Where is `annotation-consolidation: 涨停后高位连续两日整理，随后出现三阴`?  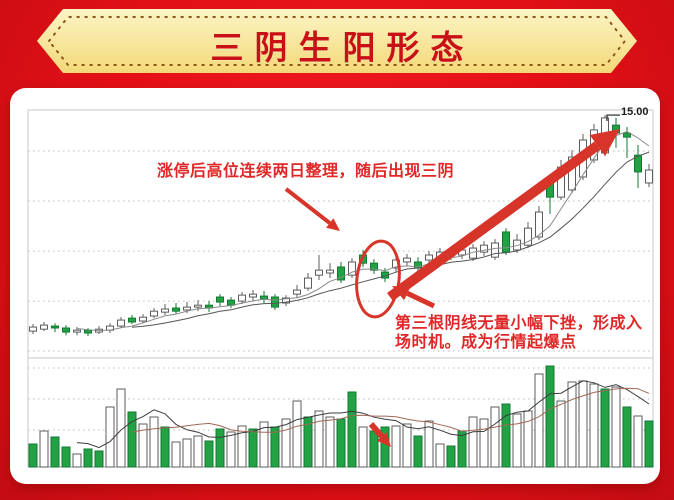
annotation-consolidation: 涨停后高位连续两日整理，随后出现三阴 is located at coordinates (306, 171).